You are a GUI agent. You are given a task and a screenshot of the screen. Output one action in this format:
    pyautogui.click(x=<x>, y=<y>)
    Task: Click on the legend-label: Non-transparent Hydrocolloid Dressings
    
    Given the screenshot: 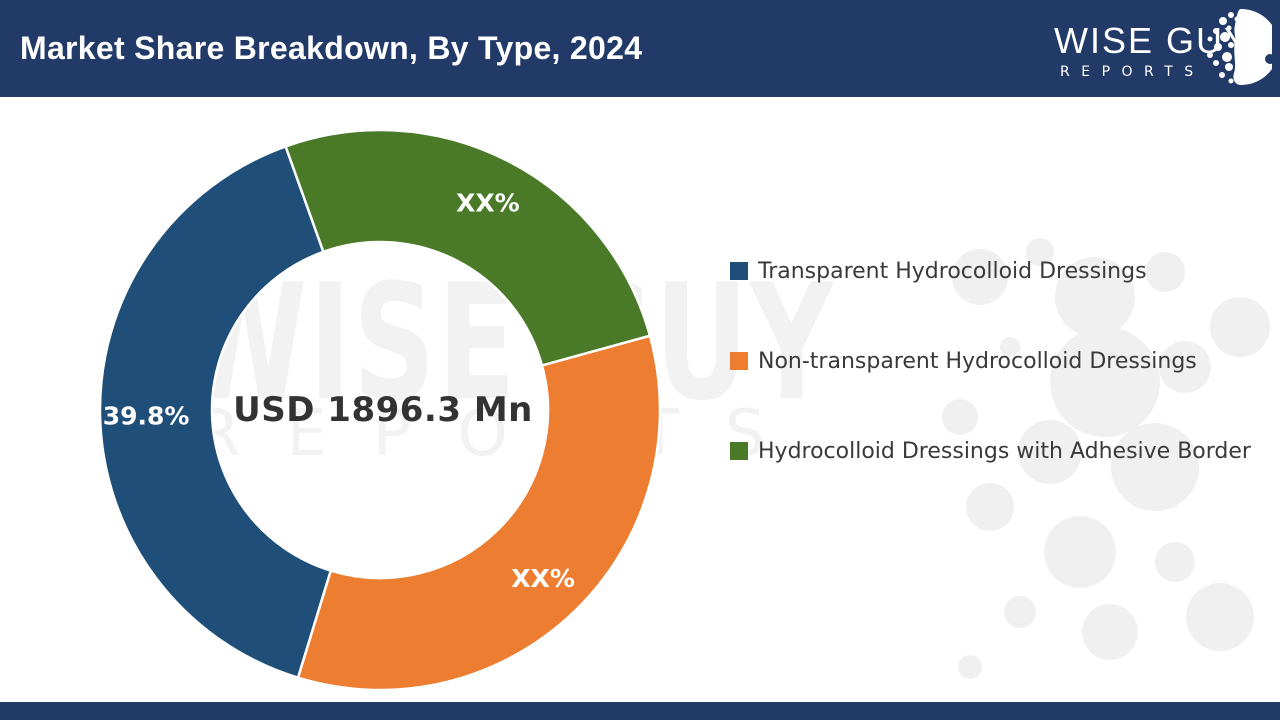 What is the action you would take?
    pyautogui.click(x=977, y=361)
    